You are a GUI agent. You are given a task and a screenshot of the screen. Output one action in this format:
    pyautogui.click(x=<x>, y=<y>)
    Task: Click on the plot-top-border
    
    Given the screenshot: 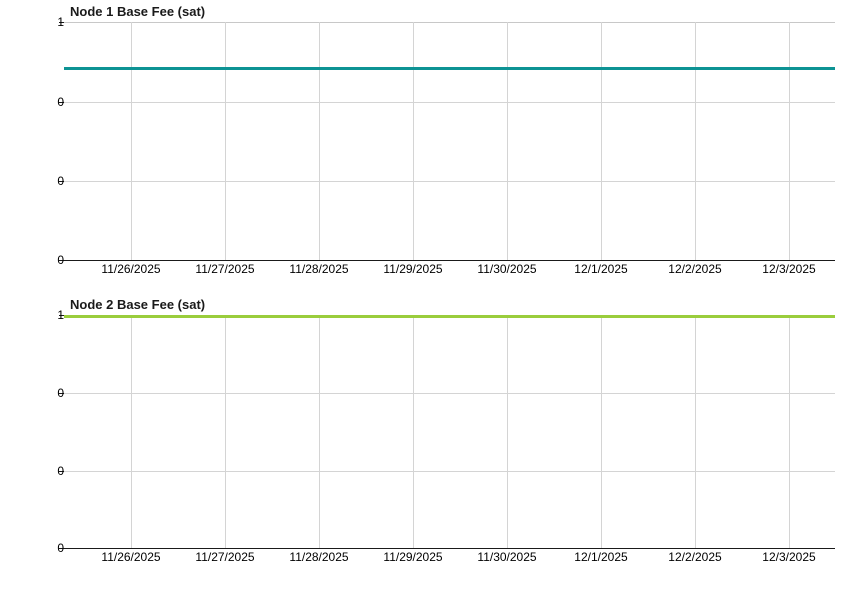 What is the action you would take?
    pyautogui.click(x=449, y=22)
    